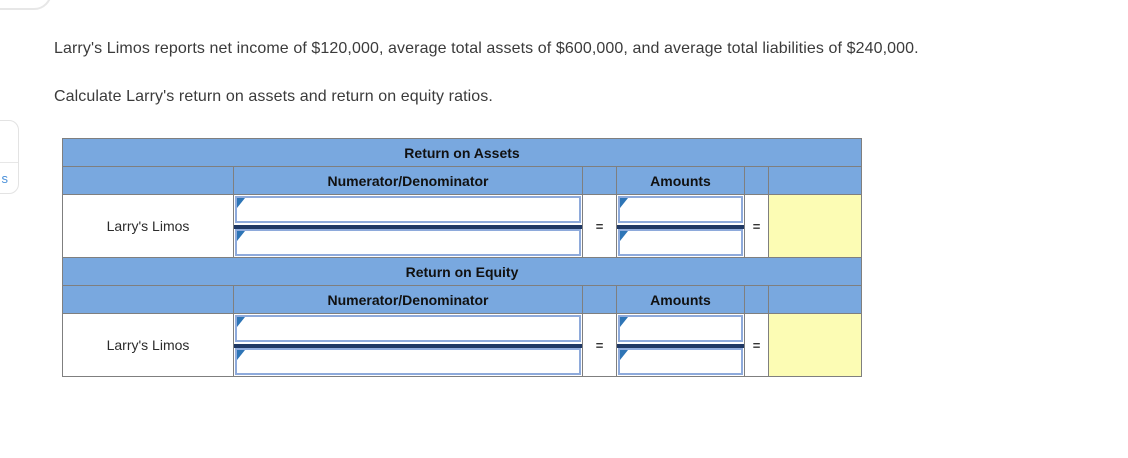 This screenshot has width=1128, height=458. I want to click on roe-amount-denominator-input, so click(680, 361).